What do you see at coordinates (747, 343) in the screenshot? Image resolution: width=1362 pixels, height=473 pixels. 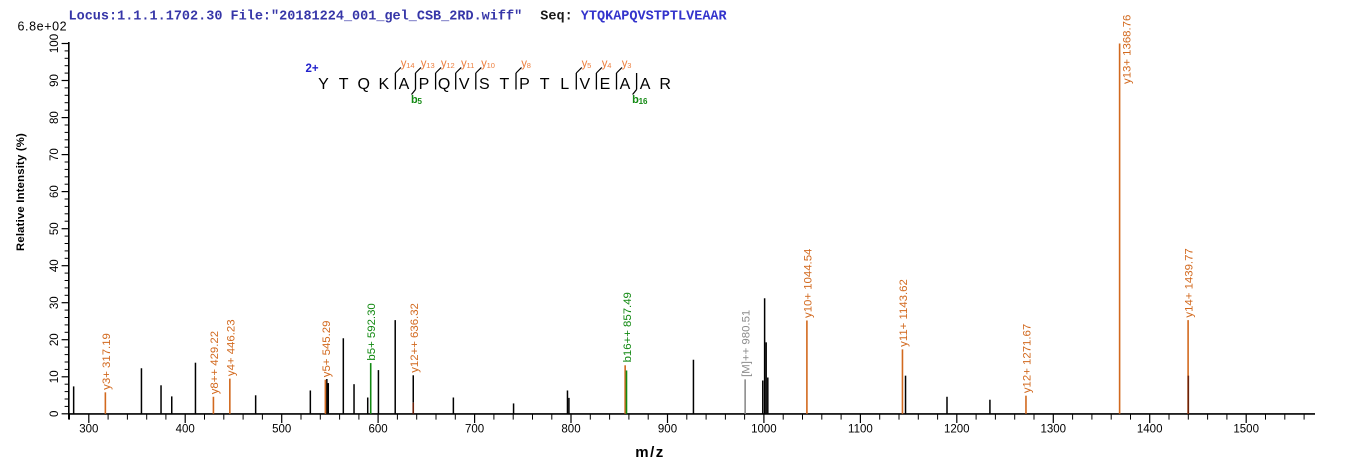 I see `svg-text: [M]++ 980.51` at bounding box center [747, 343].